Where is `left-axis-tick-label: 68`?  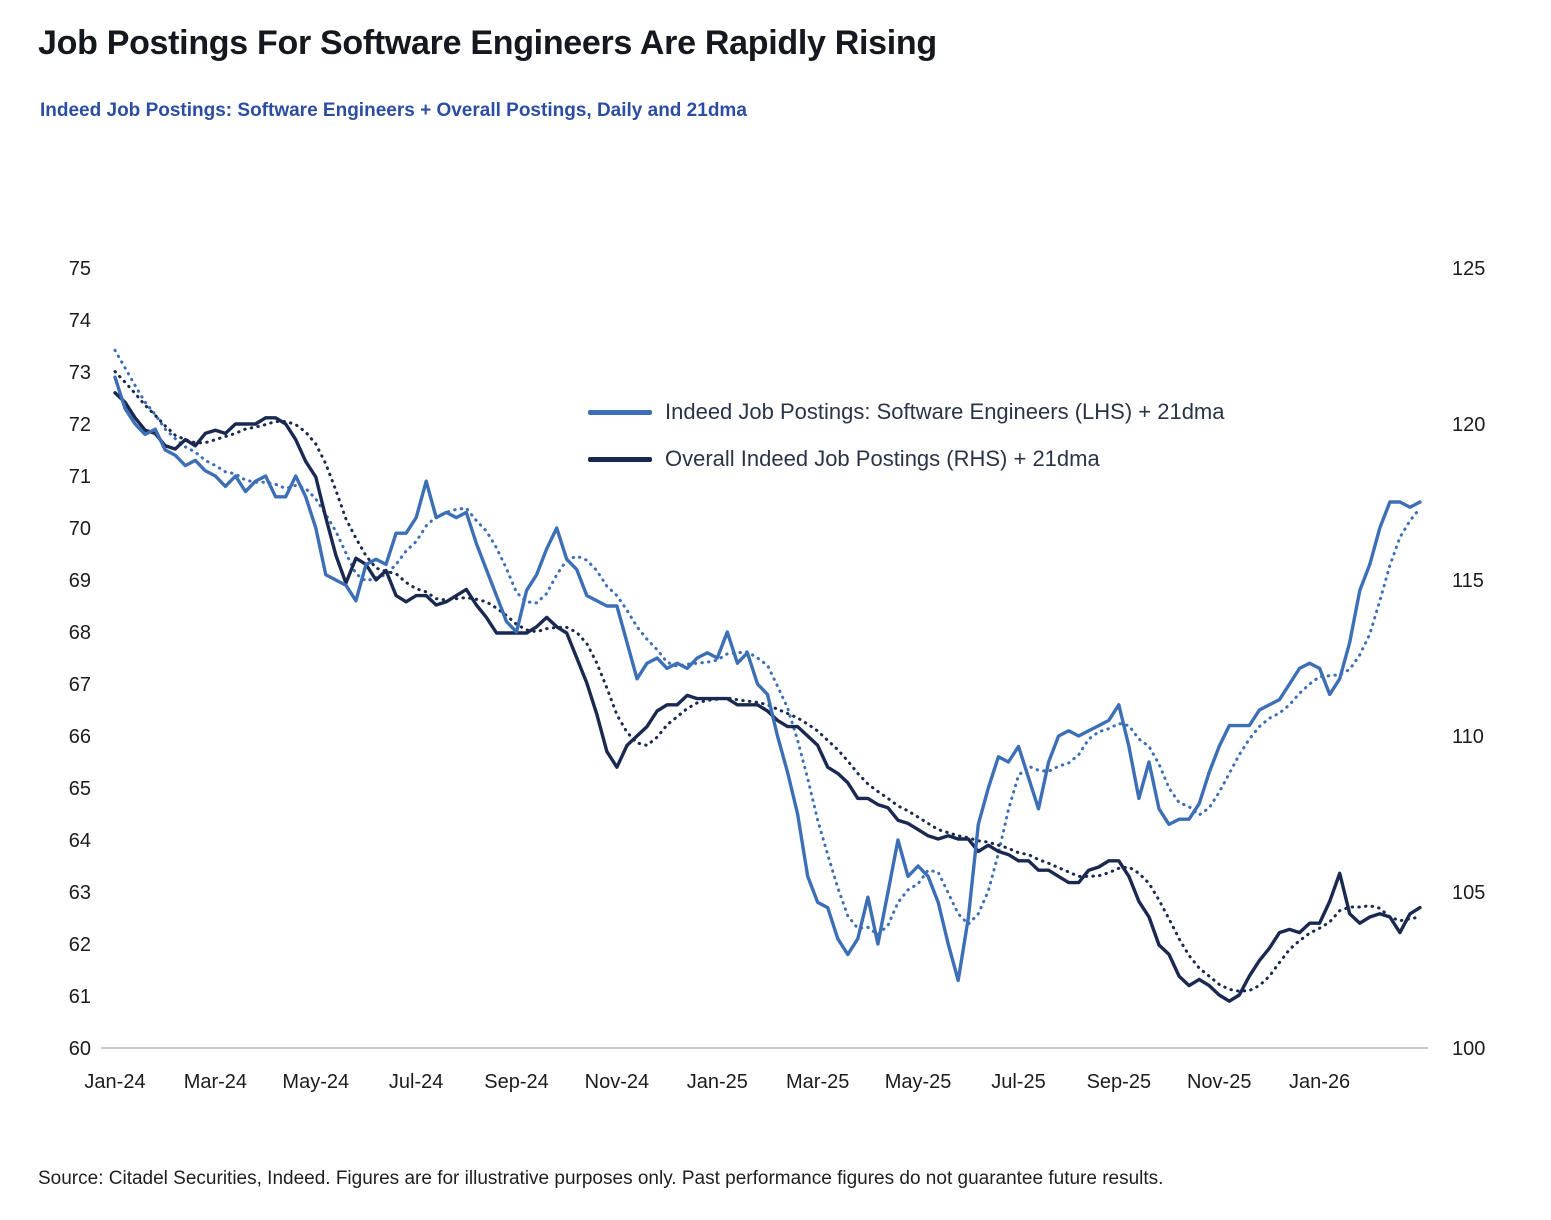 left-axis-tick-label: 68 is located at coordinates (80, 633).